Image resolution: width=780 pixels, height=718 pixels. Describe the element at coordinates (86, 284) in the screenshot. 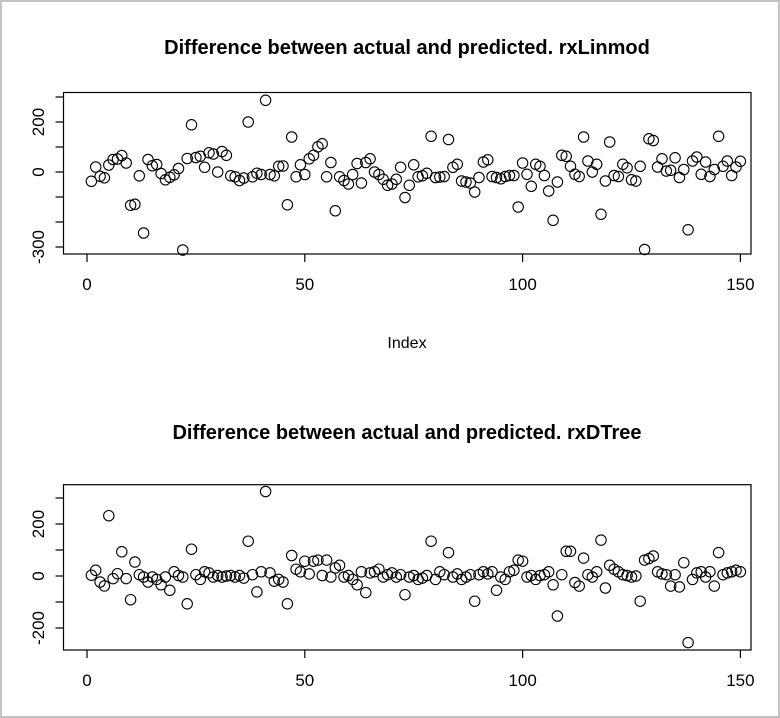

I see `x-tick-label: 0` at that location.